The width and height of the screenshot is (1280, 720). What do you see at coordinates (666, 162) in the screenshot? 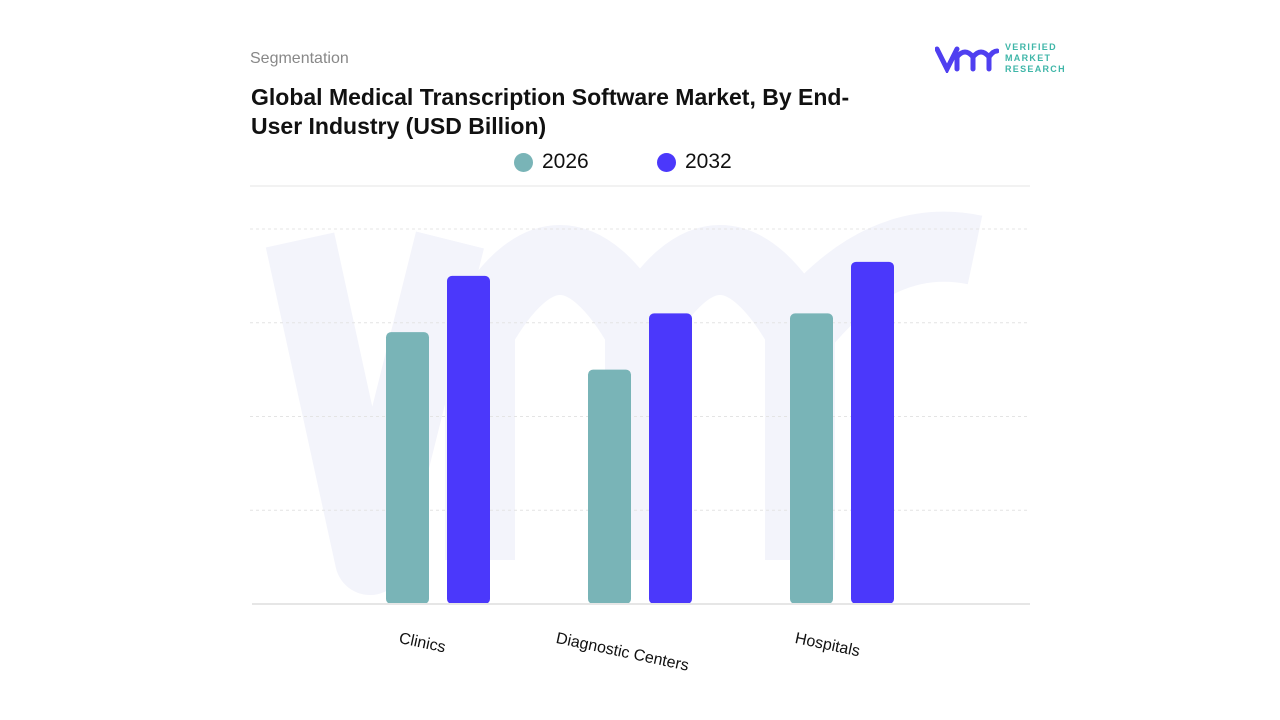
I see `legend-dot-2032` at bounding box center [666, 162].